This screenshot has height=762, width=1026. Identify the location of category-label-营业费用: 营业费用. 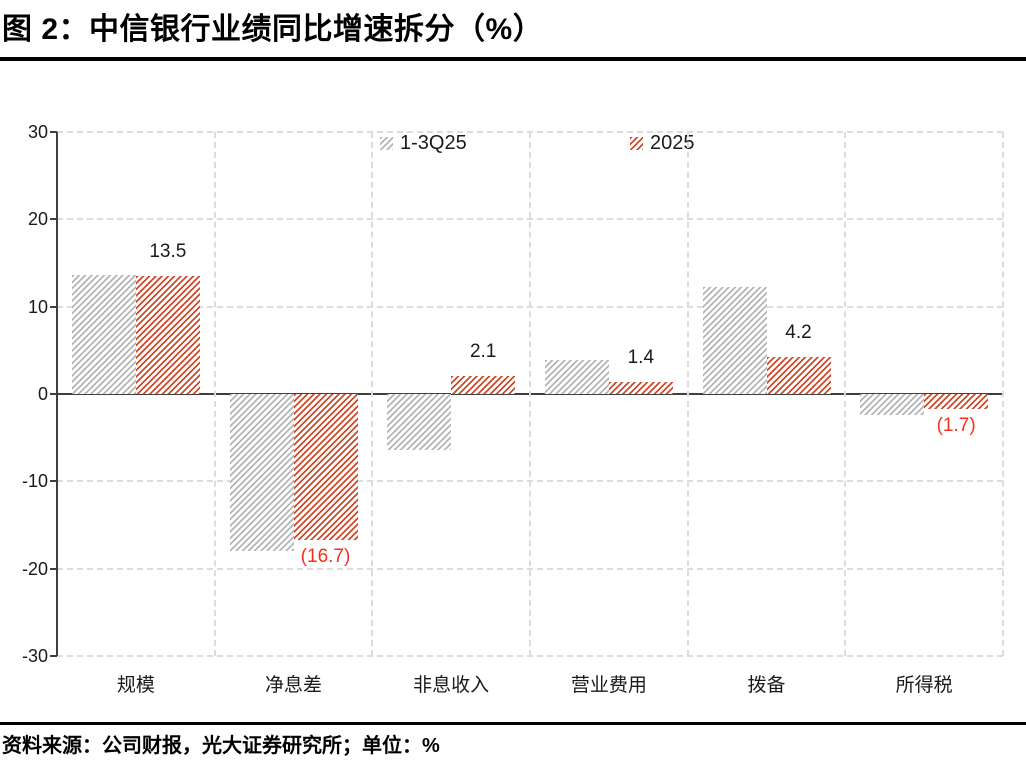
(608, 685).